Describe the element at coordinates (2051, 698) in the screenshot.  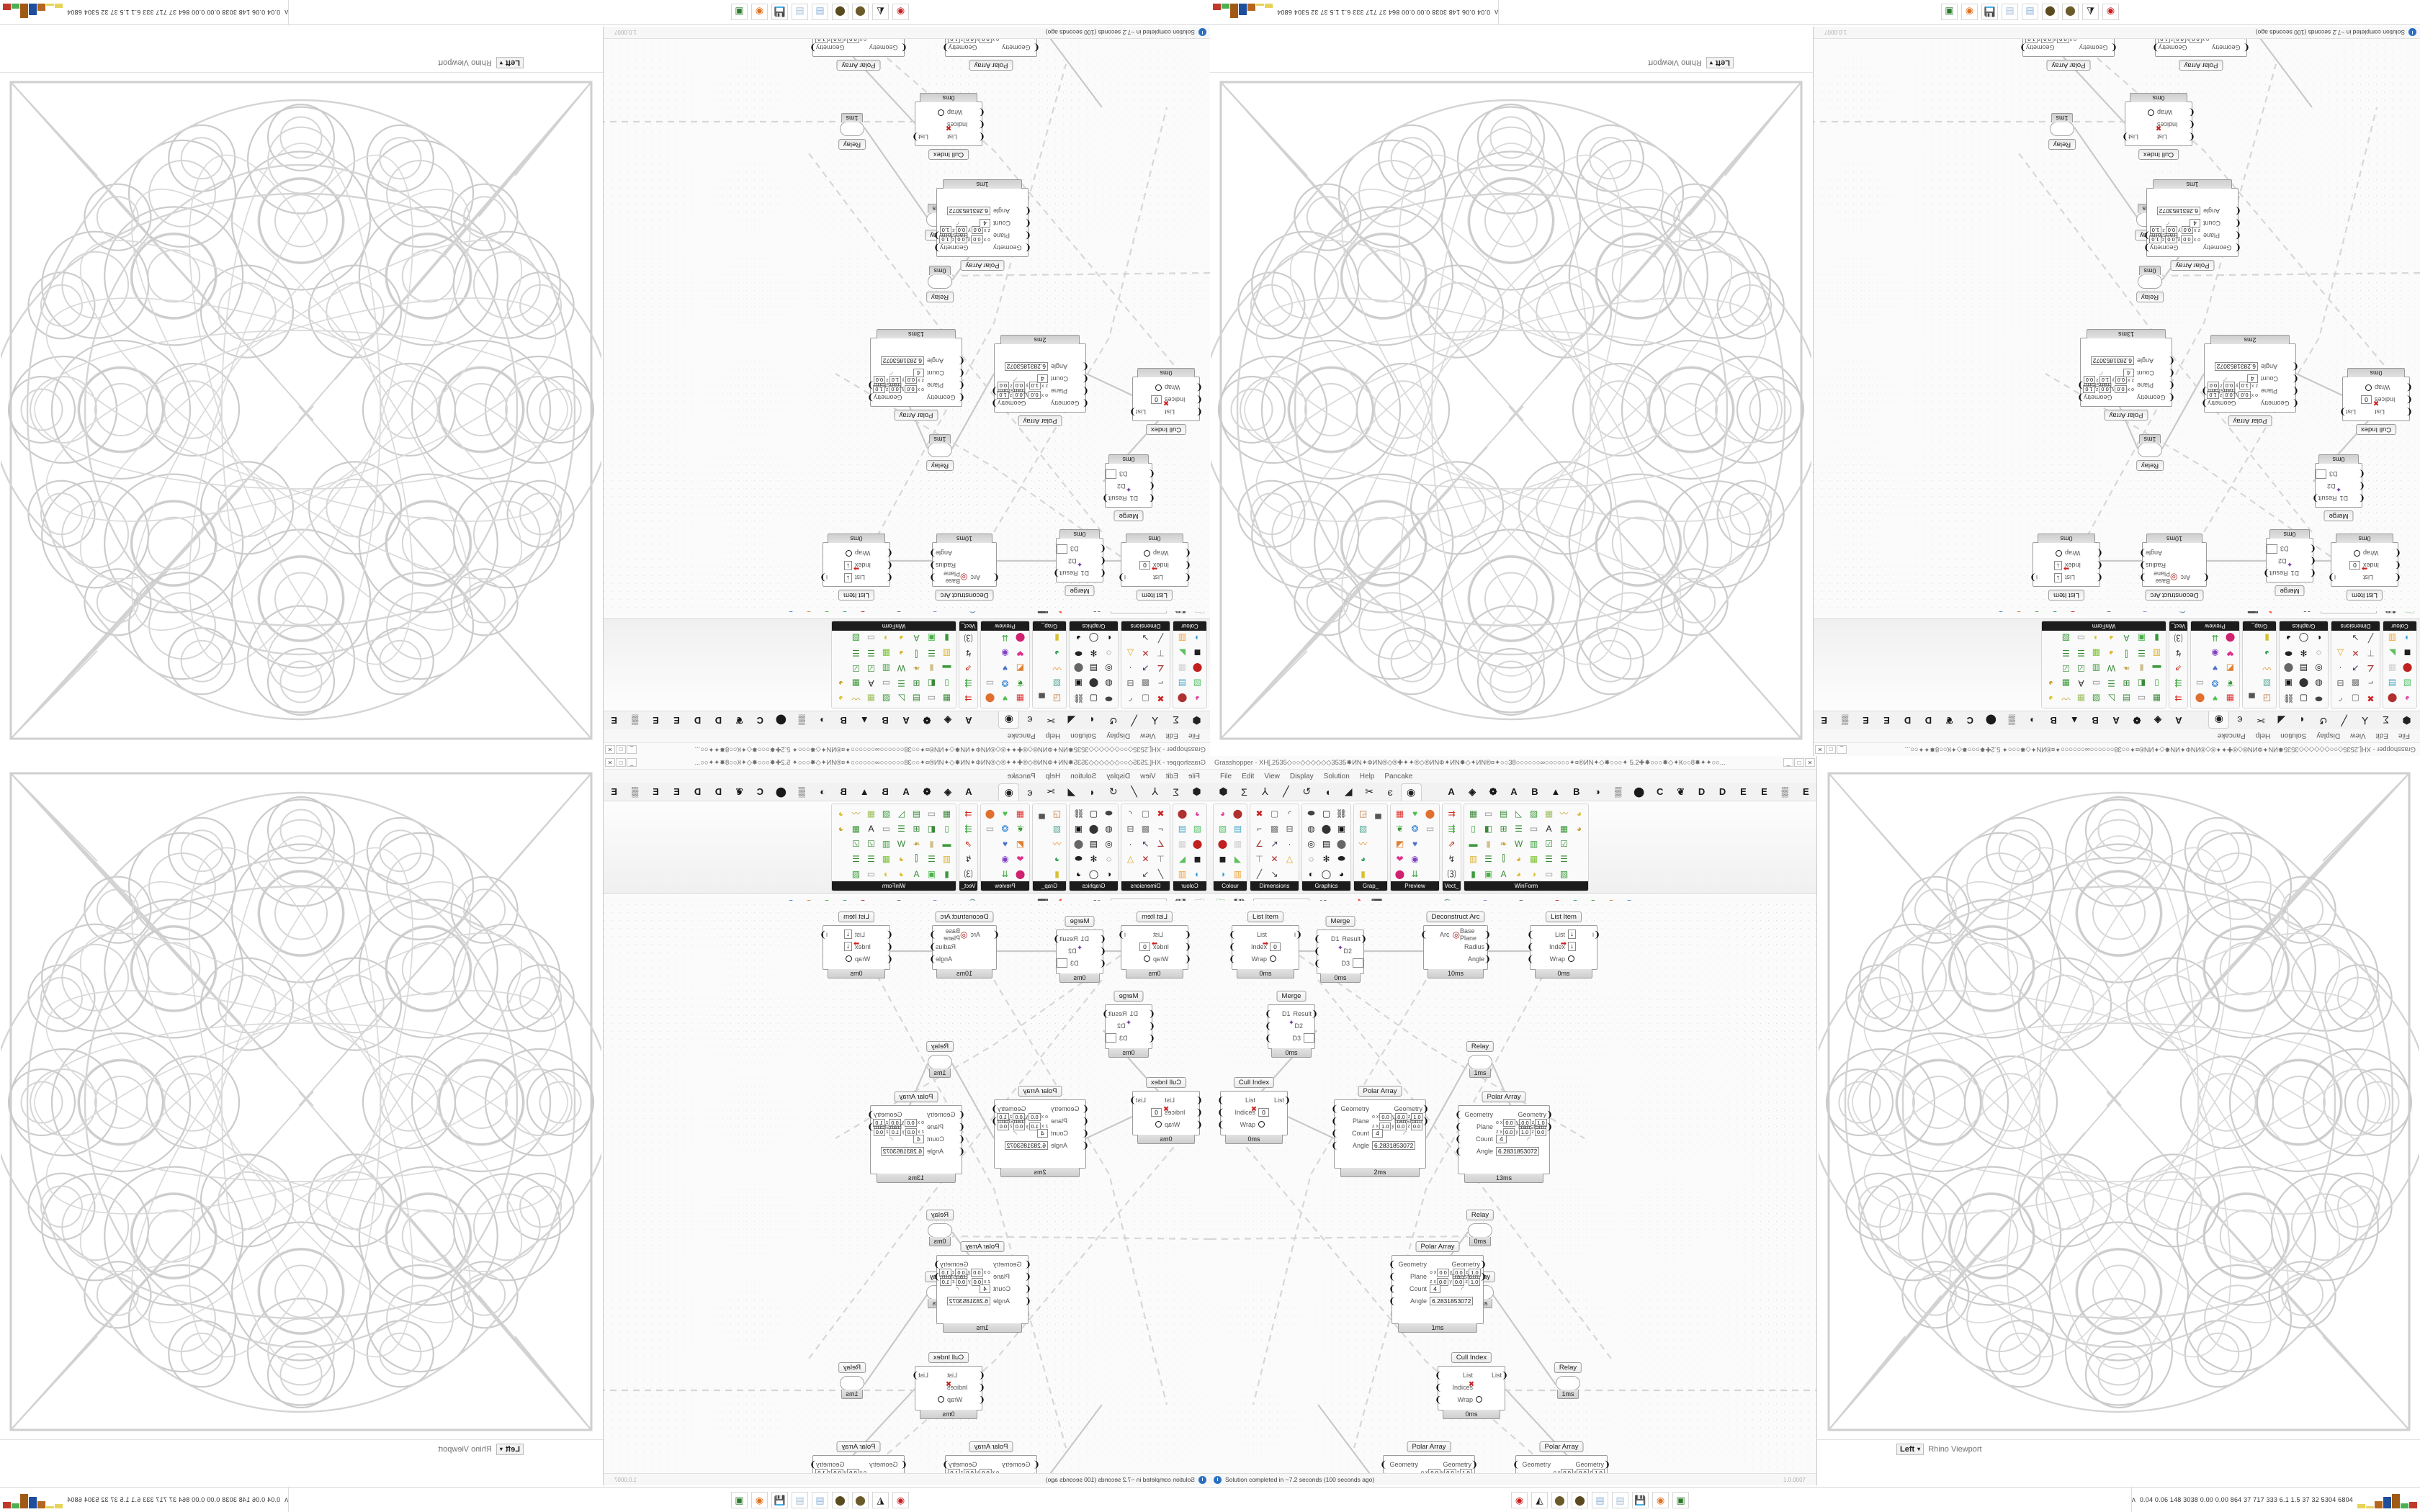
I see `donut2-icon: ◕` at that location.